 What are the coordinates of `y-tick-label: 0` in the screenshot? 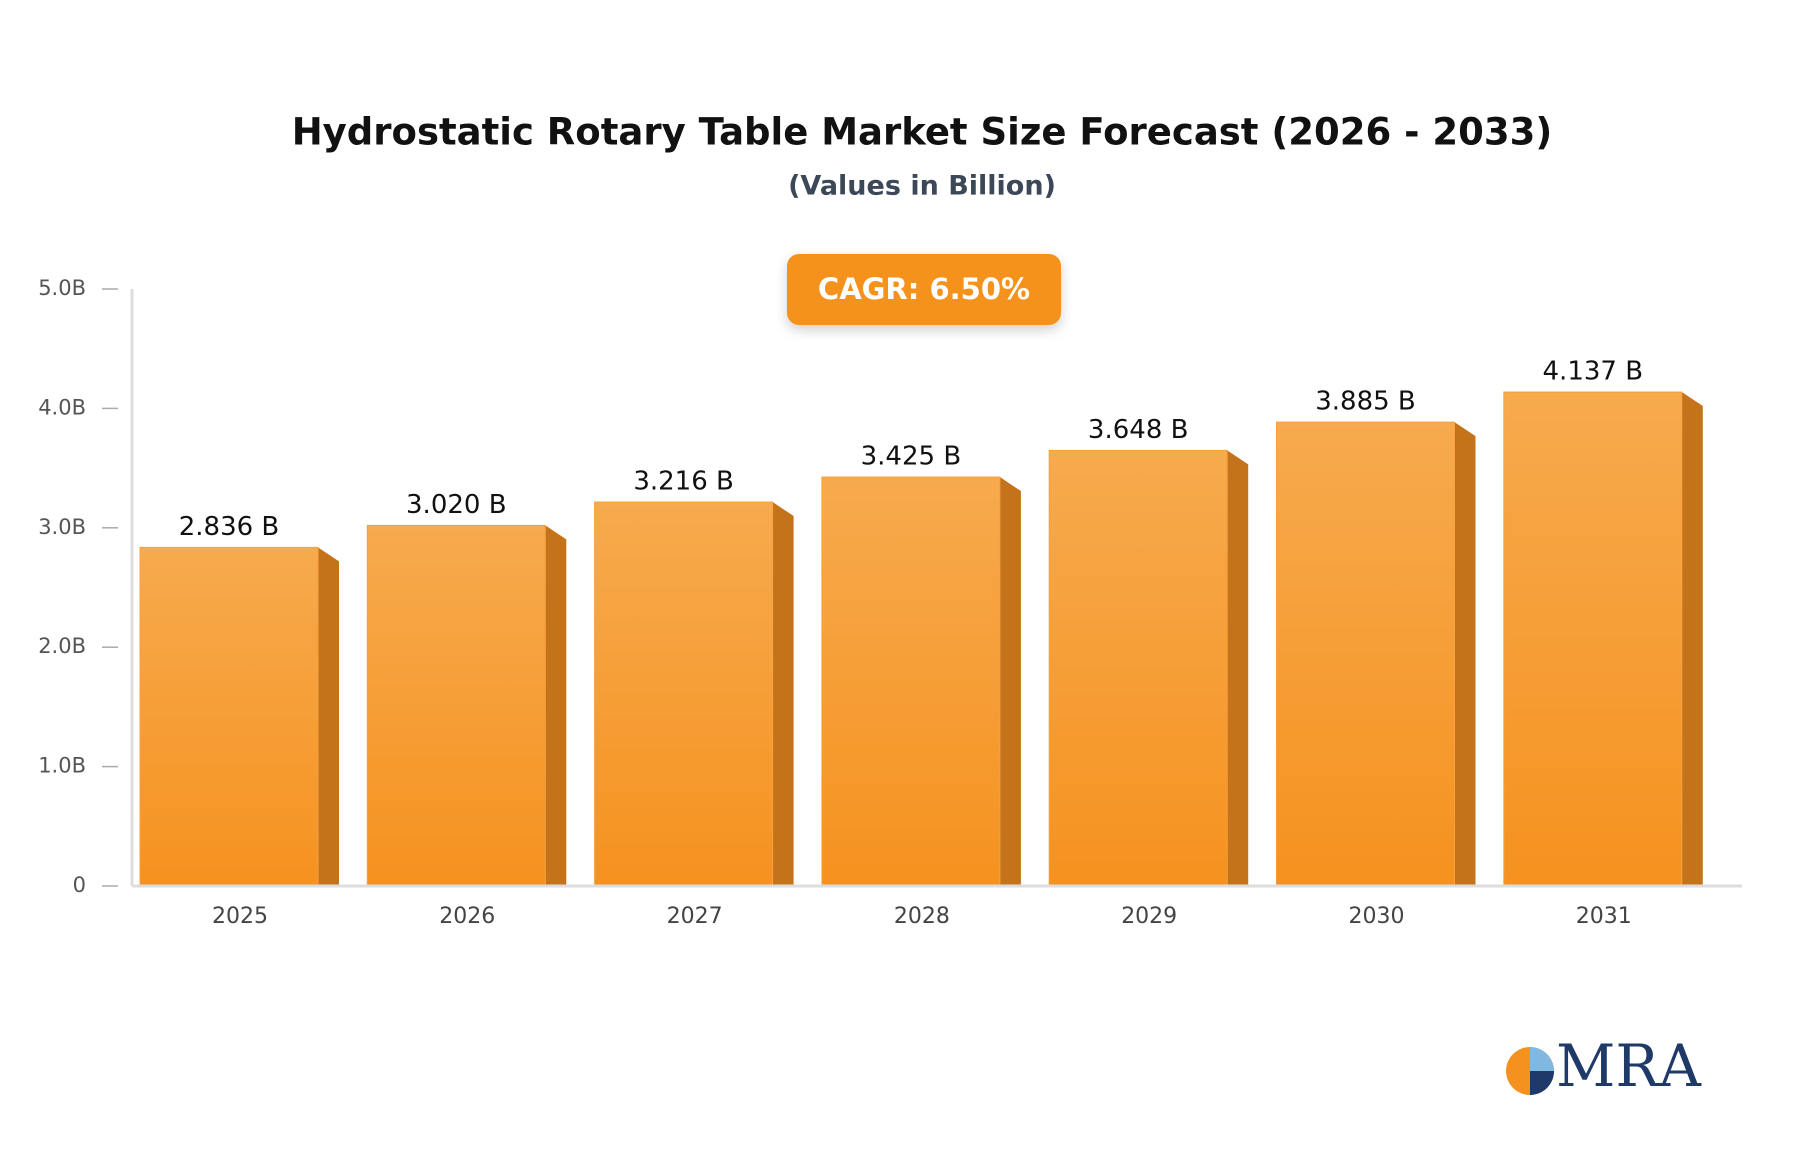 It's located at (79, 885).